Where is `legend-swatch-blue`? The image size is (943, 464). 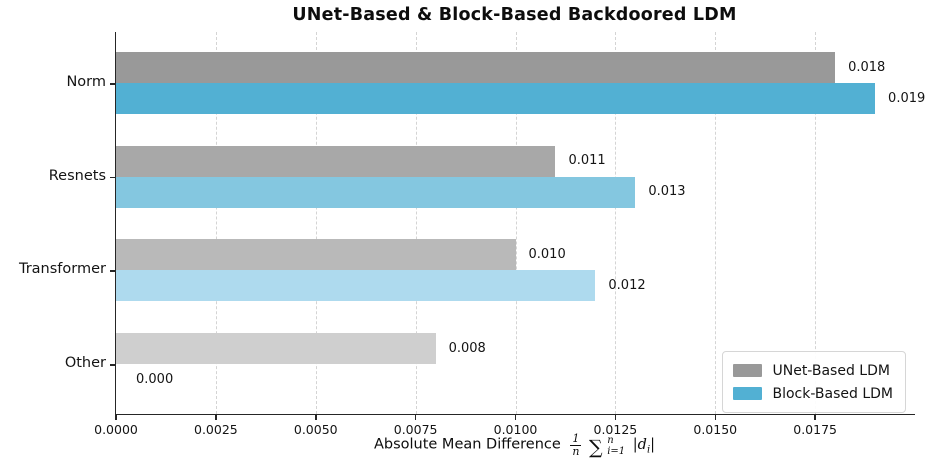
legend-swatch-blue is located at coordinates (748, 393).